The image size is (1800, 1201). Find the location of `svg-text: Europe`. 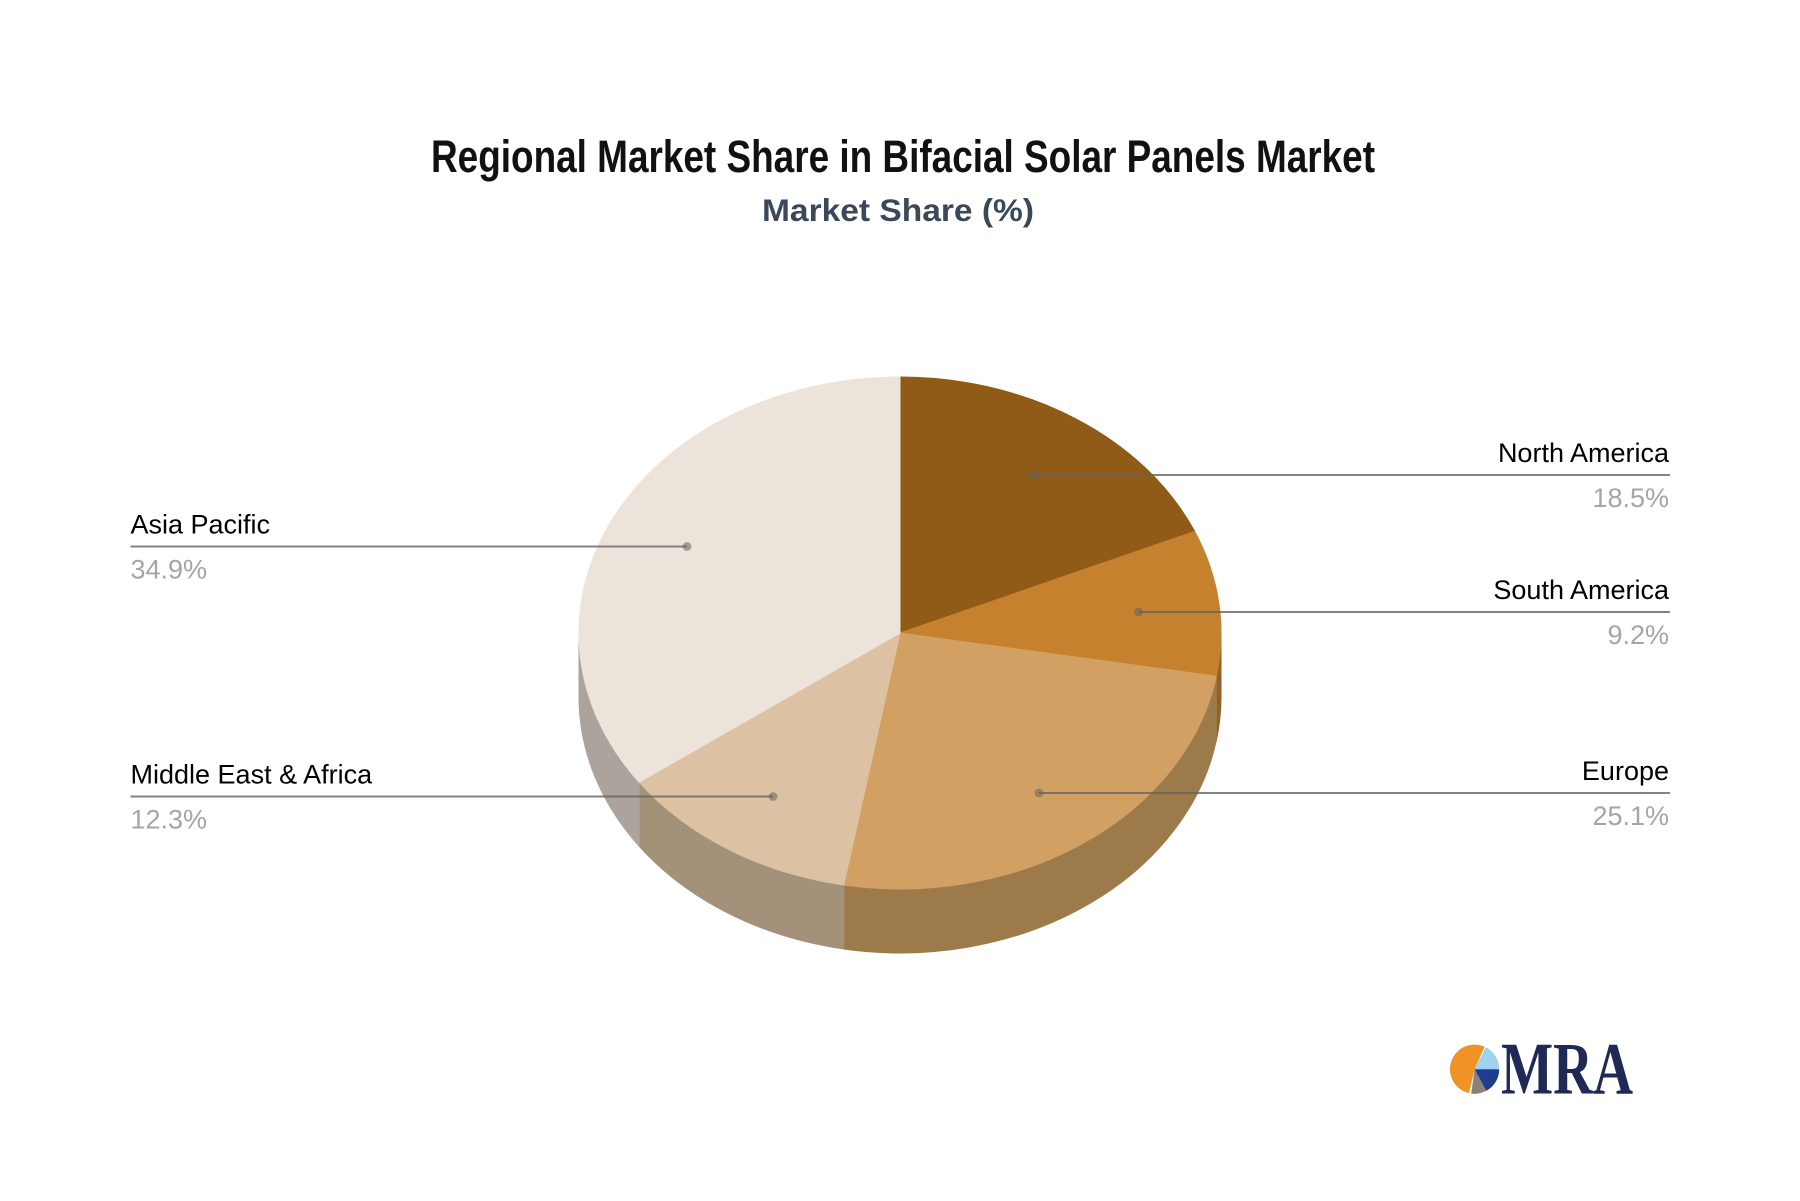

svg-text: Europe is located at coordinates (1625, 771).